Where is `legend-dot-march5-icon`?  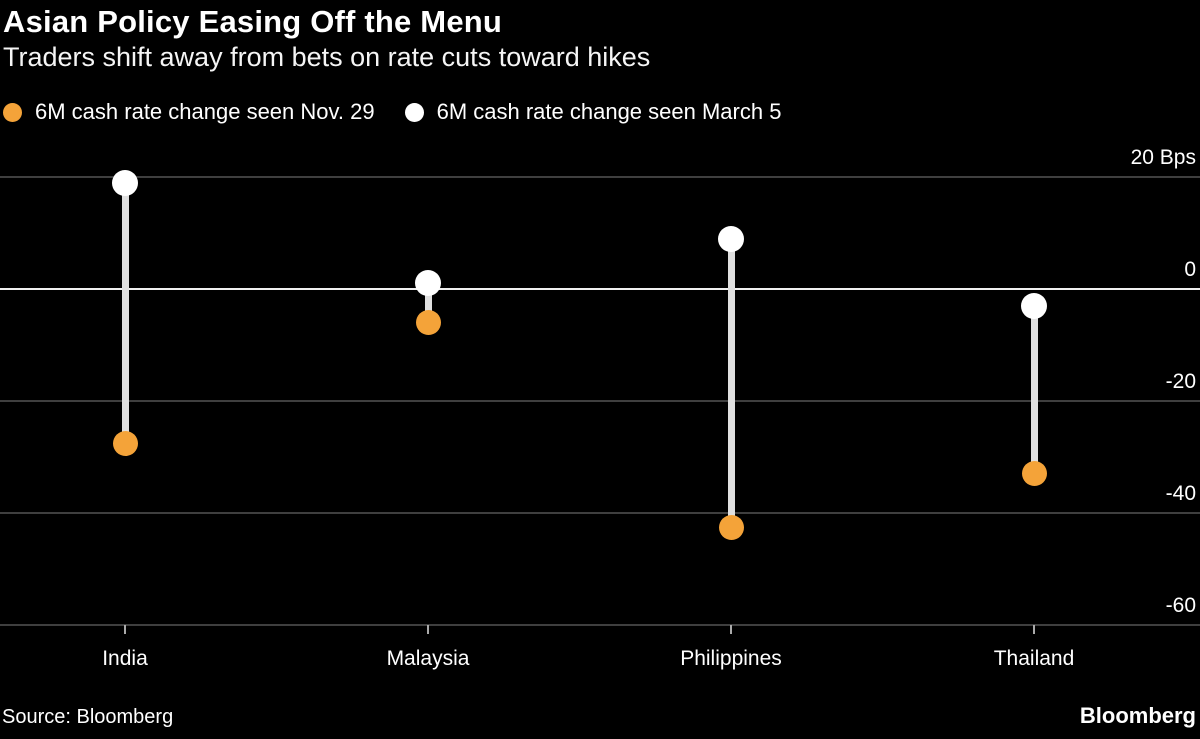 legend-dot-march5-icon is located at coordinates (414, 112).